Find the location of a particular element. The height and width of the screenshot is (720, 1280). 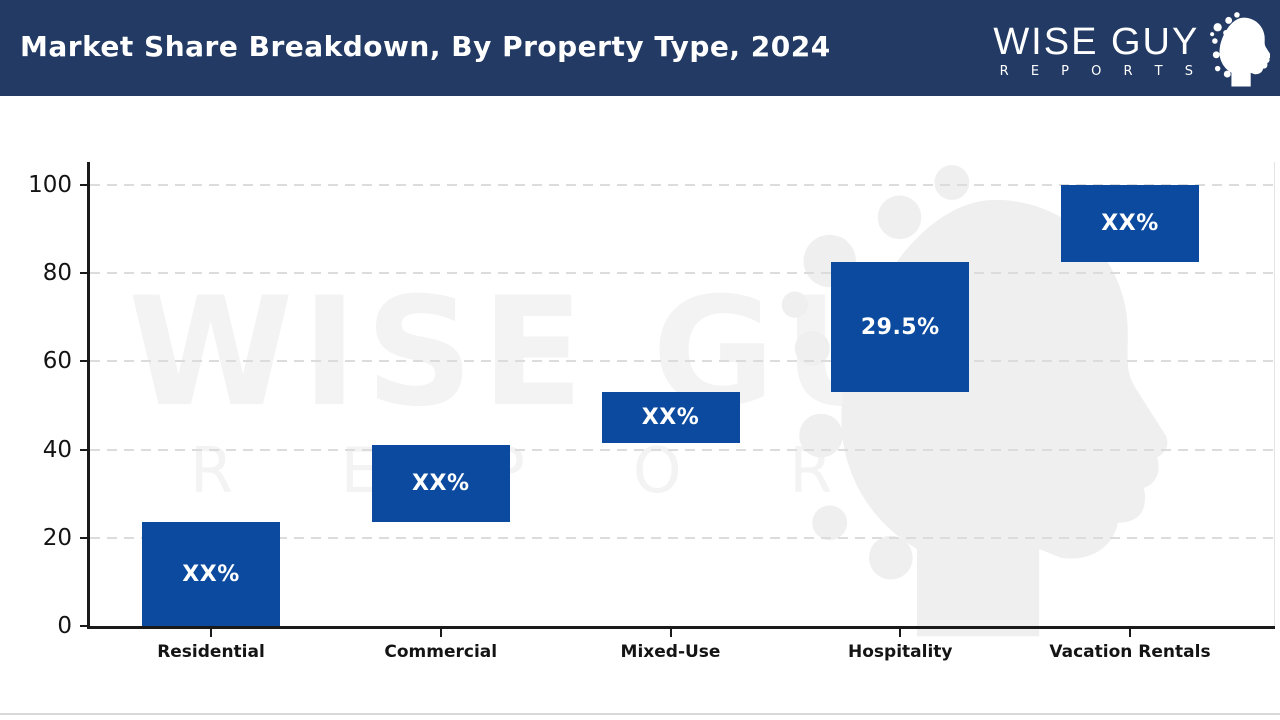

bar-value-label-vacation-rentals: XX% is located at coordinates (1130, 224).